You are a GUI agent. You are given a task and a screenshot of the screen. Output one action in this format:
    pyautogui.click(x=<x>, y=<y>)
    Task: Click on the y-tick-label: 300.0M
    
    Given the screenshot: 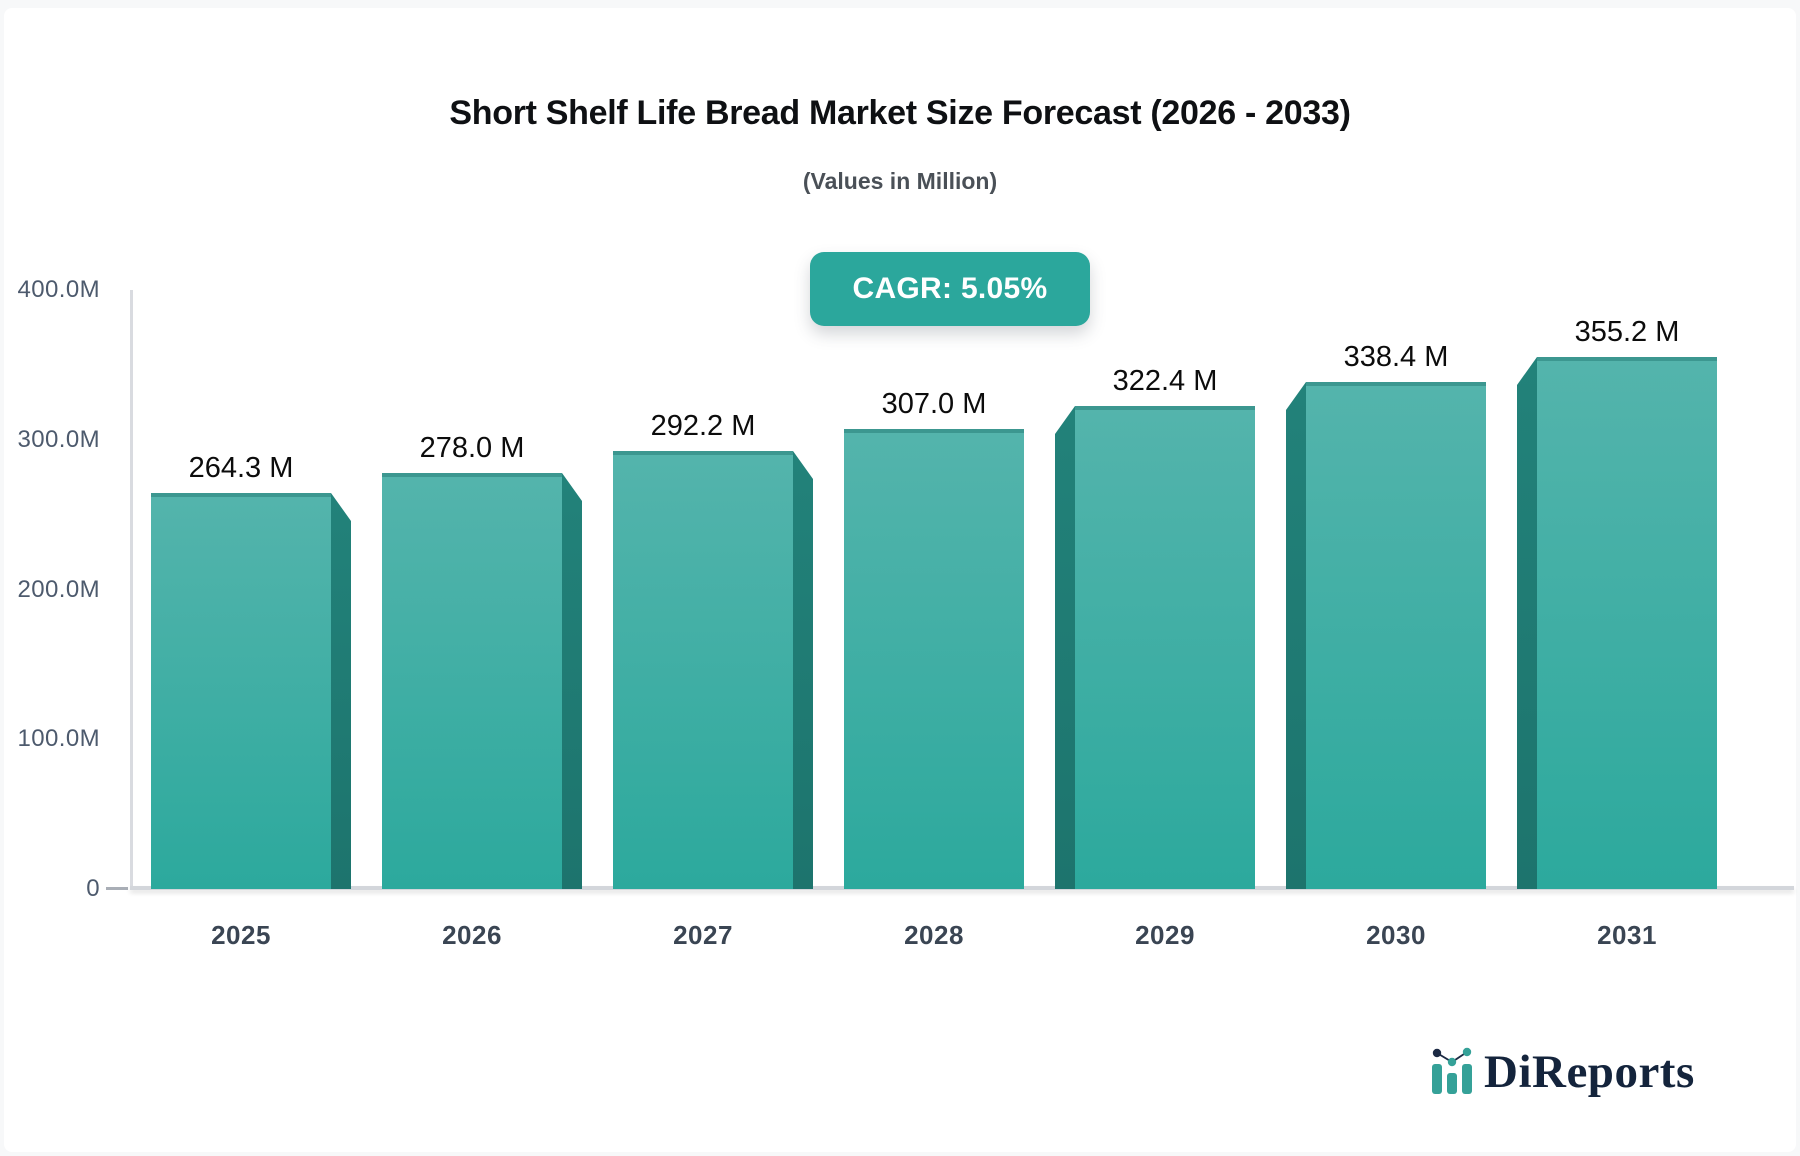 What is the action you would take?
    pyautogui.click(x=58, y=439)
    